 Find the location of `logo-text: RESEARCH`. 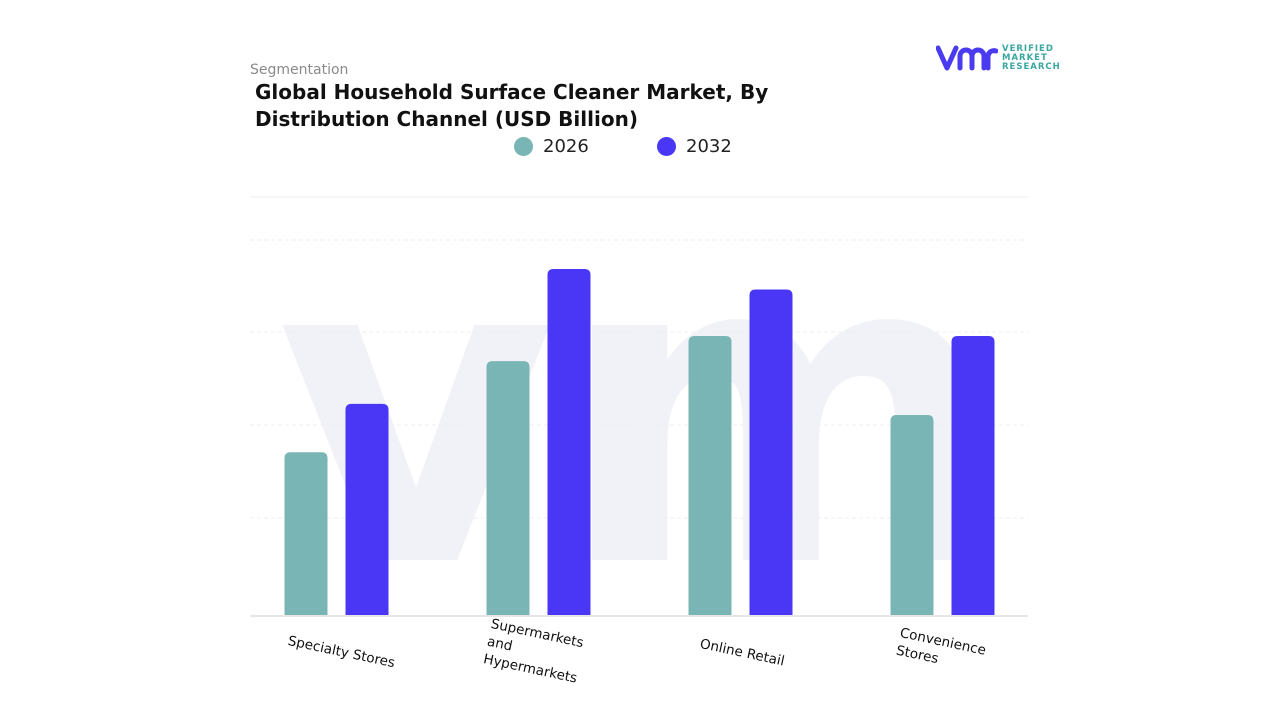

logo-text: RESEARCH is located at coordinates (1031, 66).